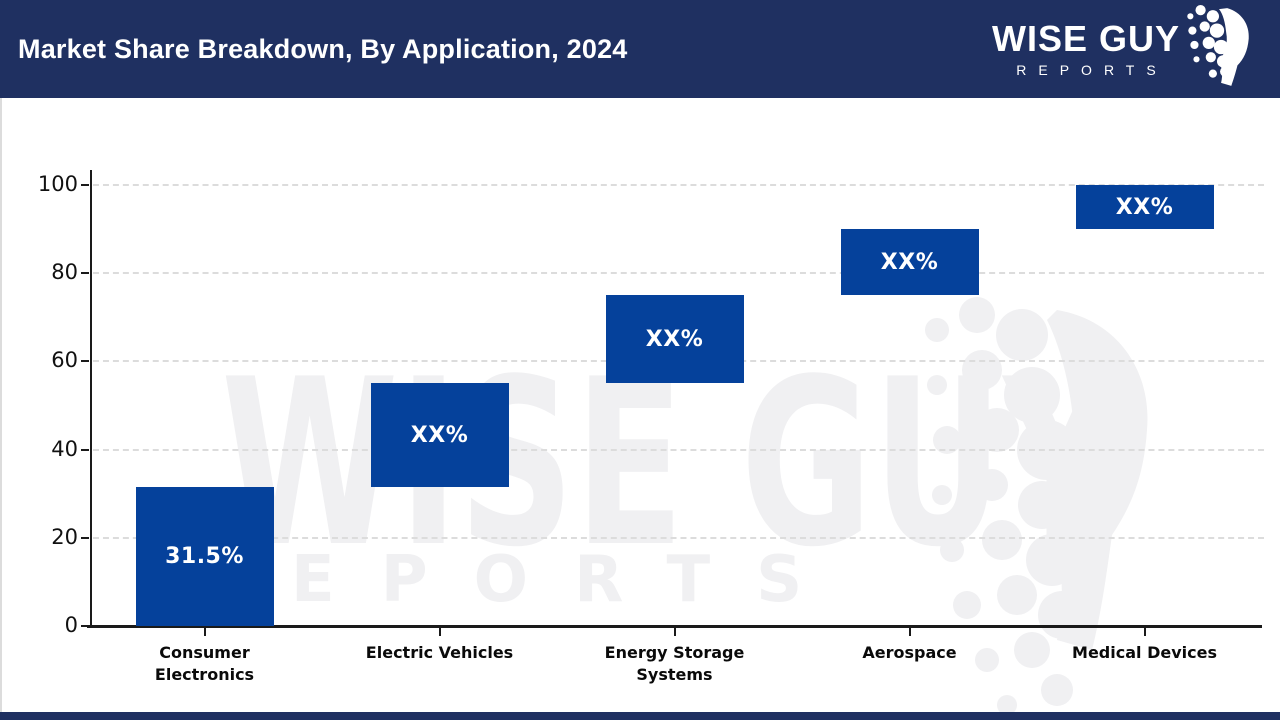 Image resolution: width=1280 pixels, height=720 pixels. I want to click on category-label: Consumer Electronics, so click(204, 663).